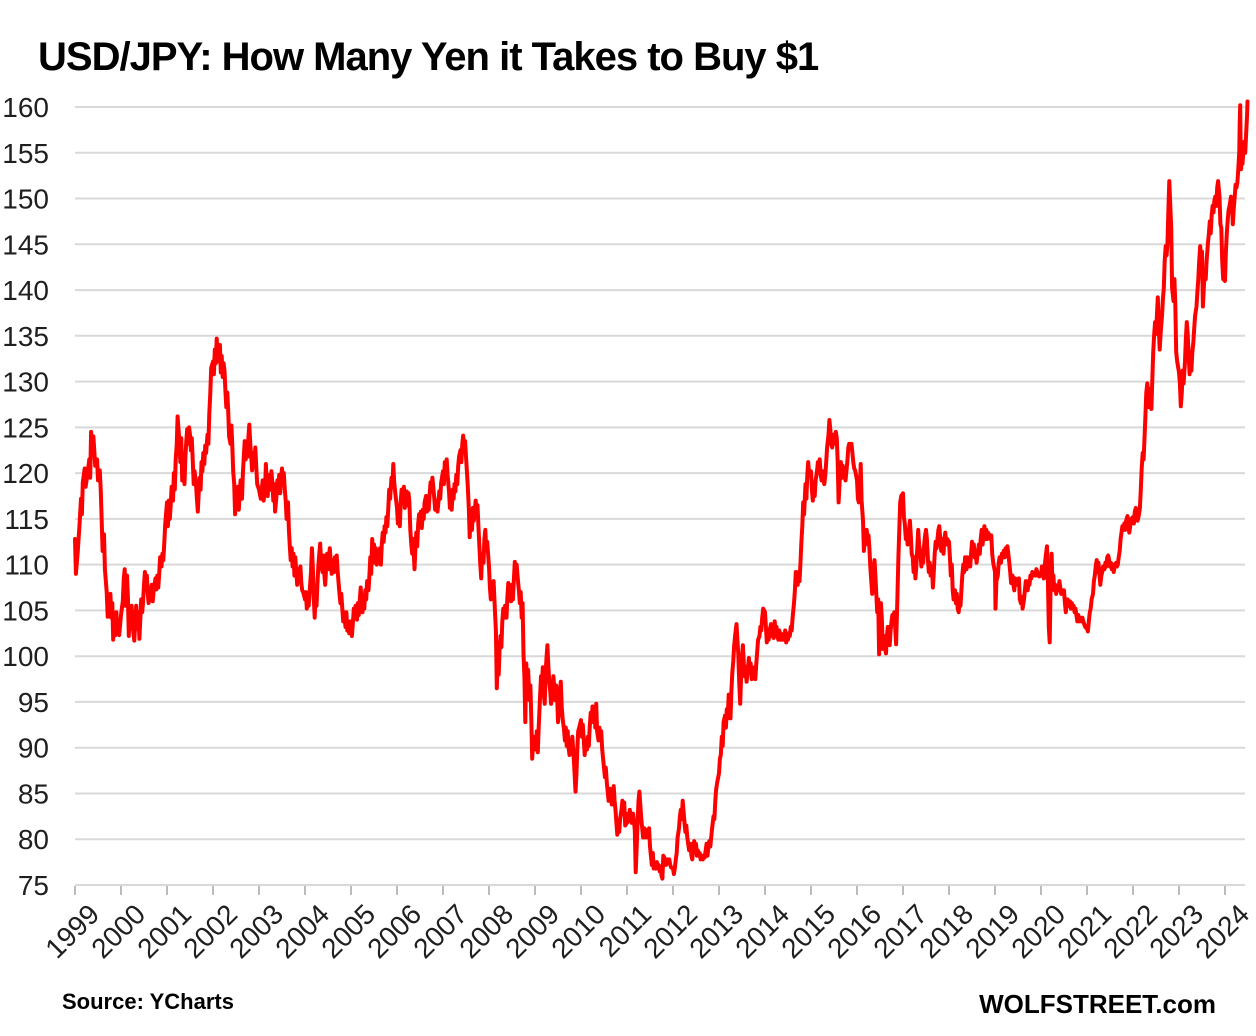 The height and width of the screenshot is (1036, 1256). What do you see at coordinates (25, 107) in the screenshot?
I see `y-axis-label: 160` at bounding box center [25, 107].